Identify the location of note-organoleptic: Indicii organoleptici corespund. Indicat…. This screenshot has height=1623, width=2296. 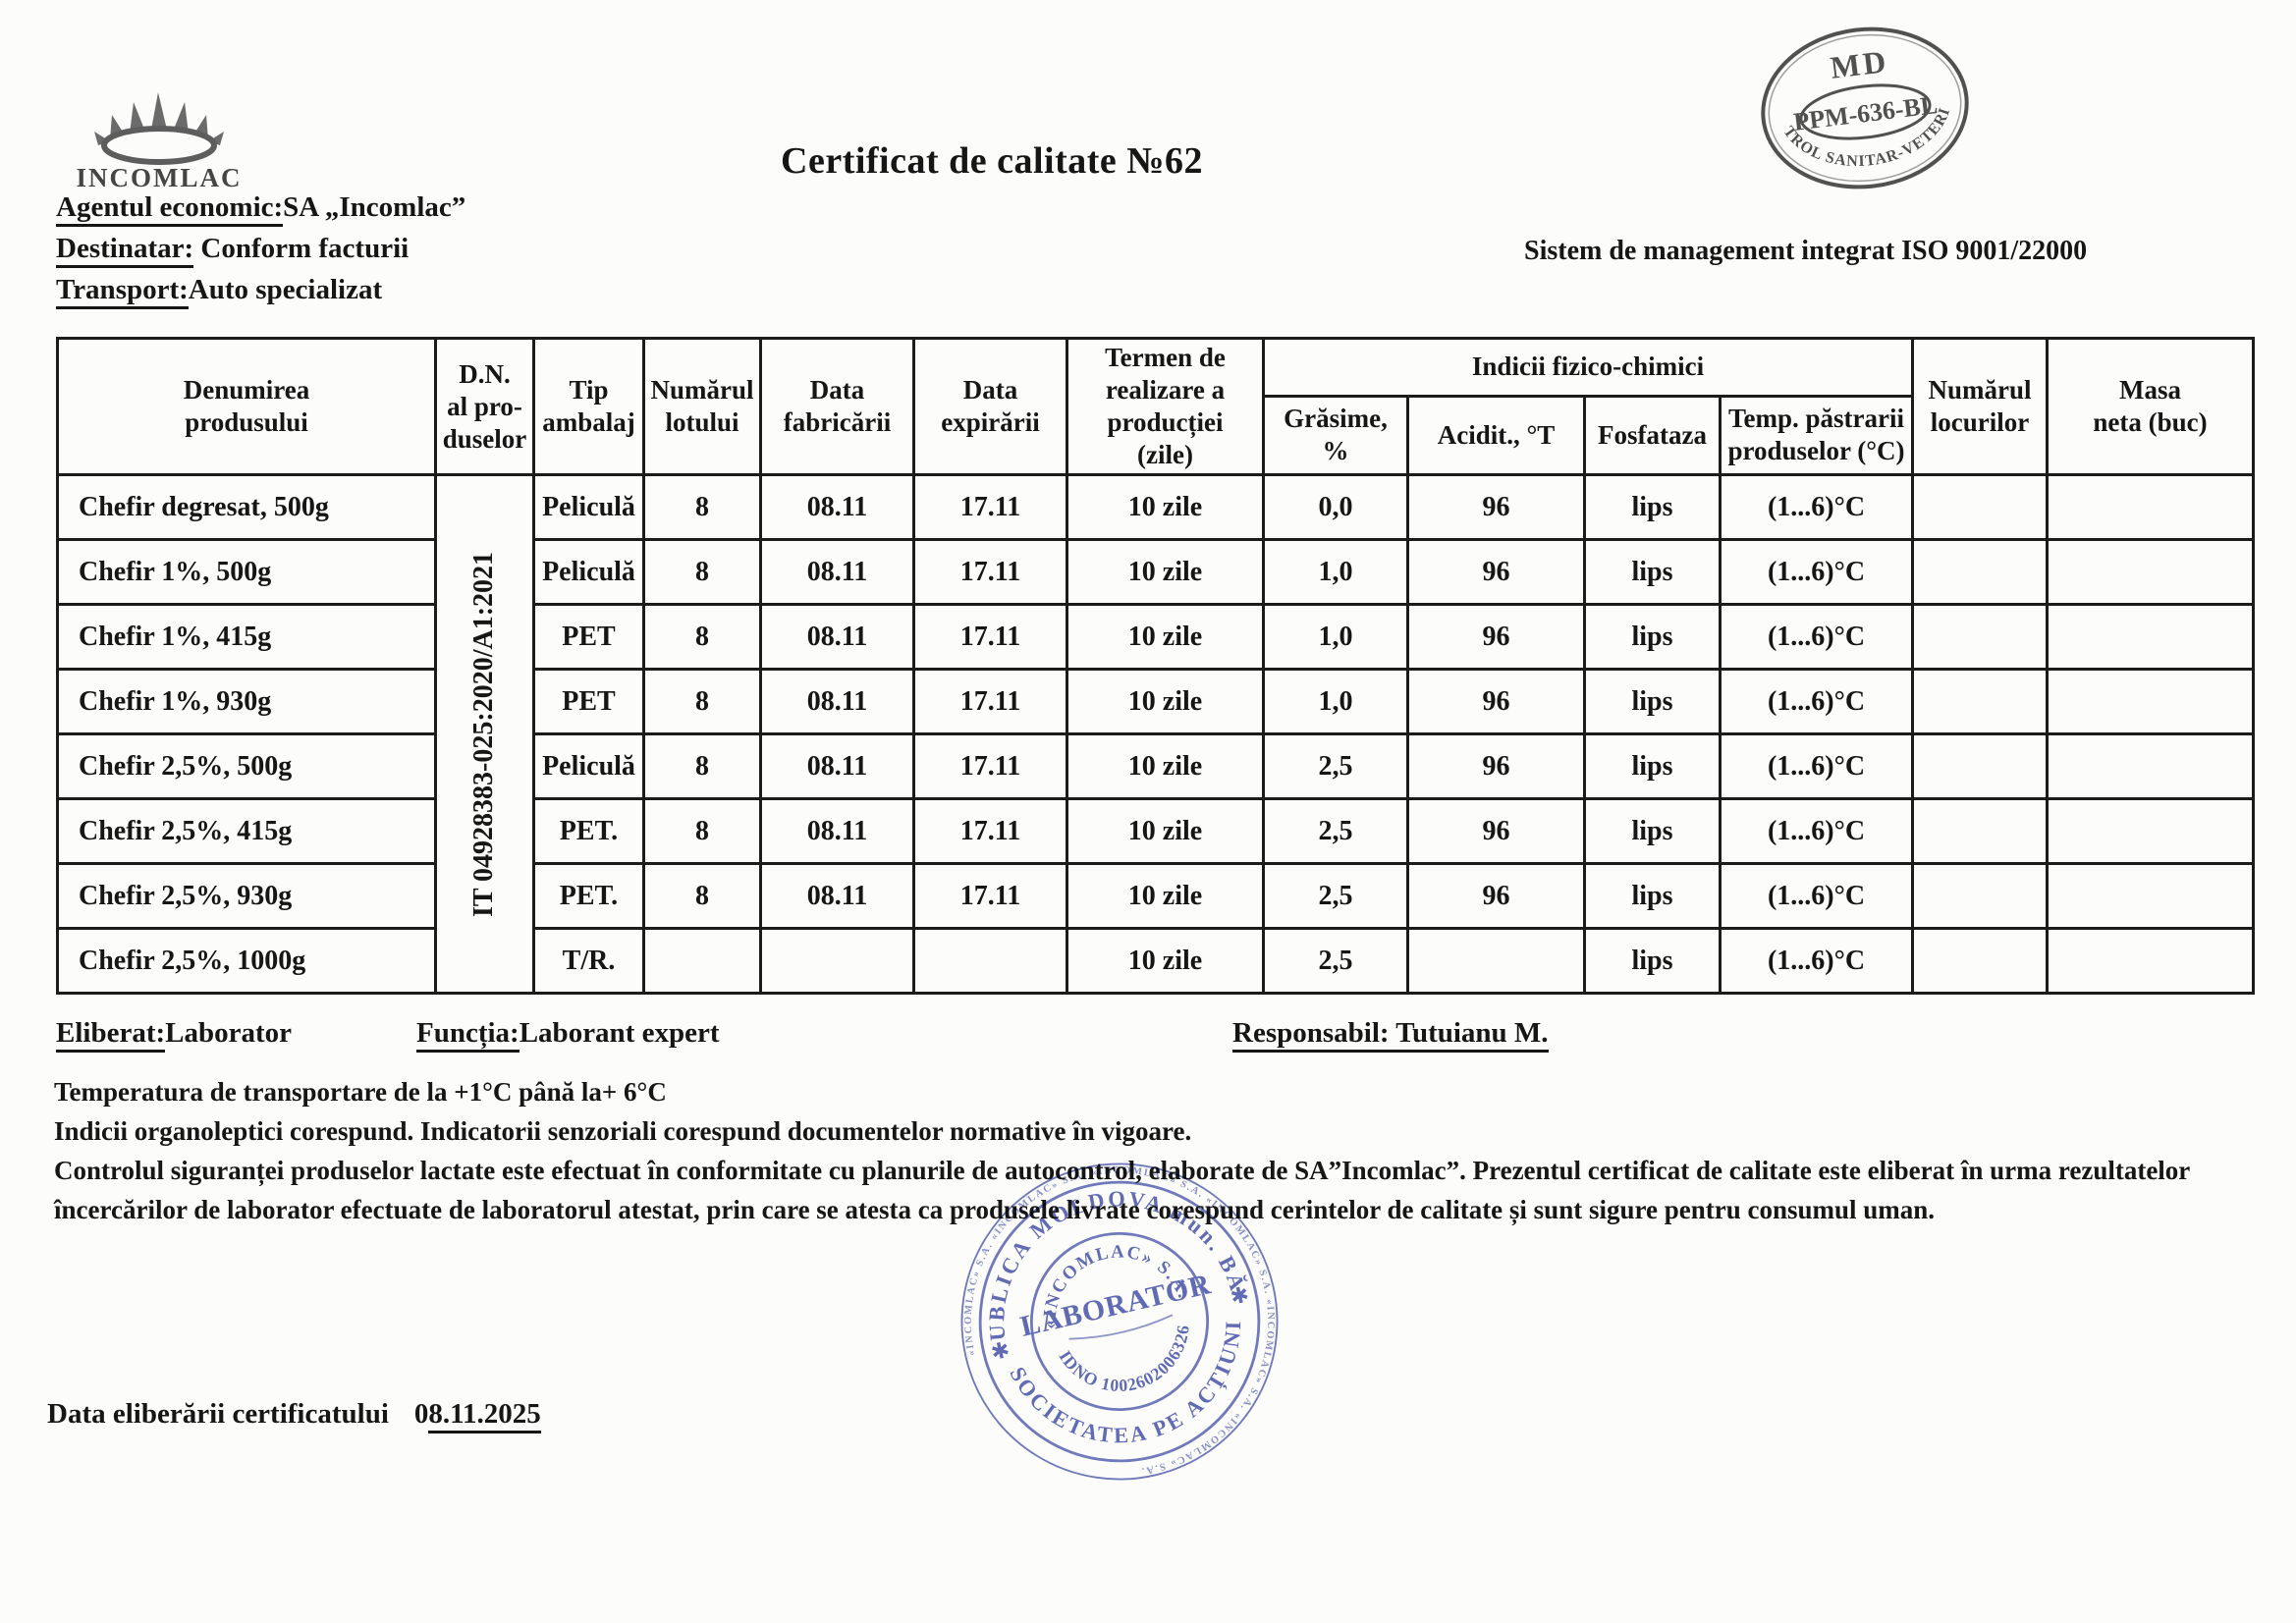
(623, 1131).